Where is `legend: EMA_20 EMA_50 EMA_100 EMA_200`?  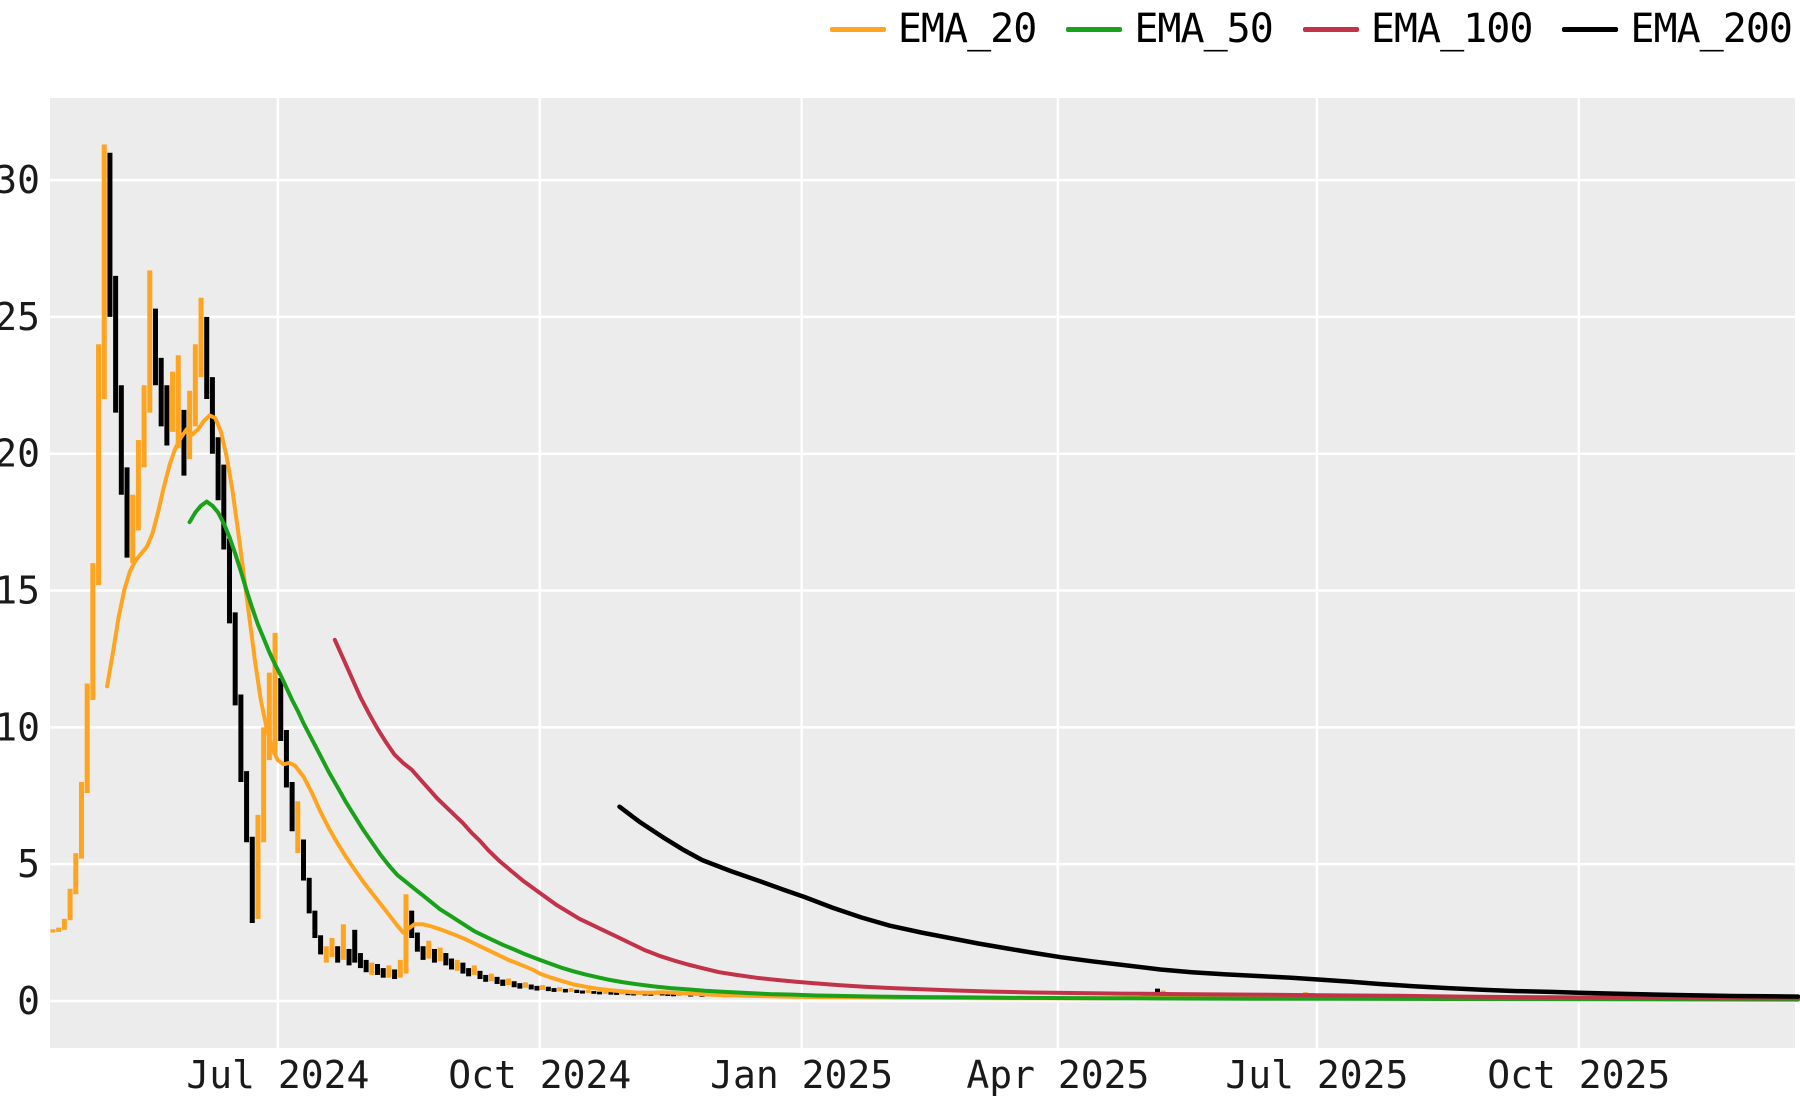
legend: EMA_20 EMA_50 EMA_100 EMA_200 is located at coordinates (1311, 29).